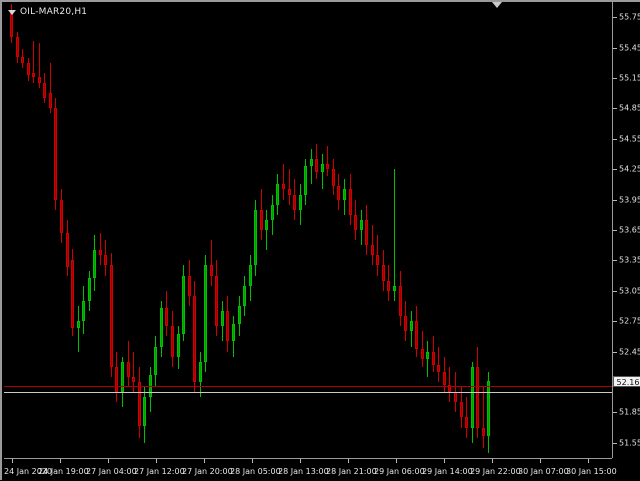  Describe the element at coordinates (629, 200) in the screenshot. I see `price-axis-label: 53.95` at that location.